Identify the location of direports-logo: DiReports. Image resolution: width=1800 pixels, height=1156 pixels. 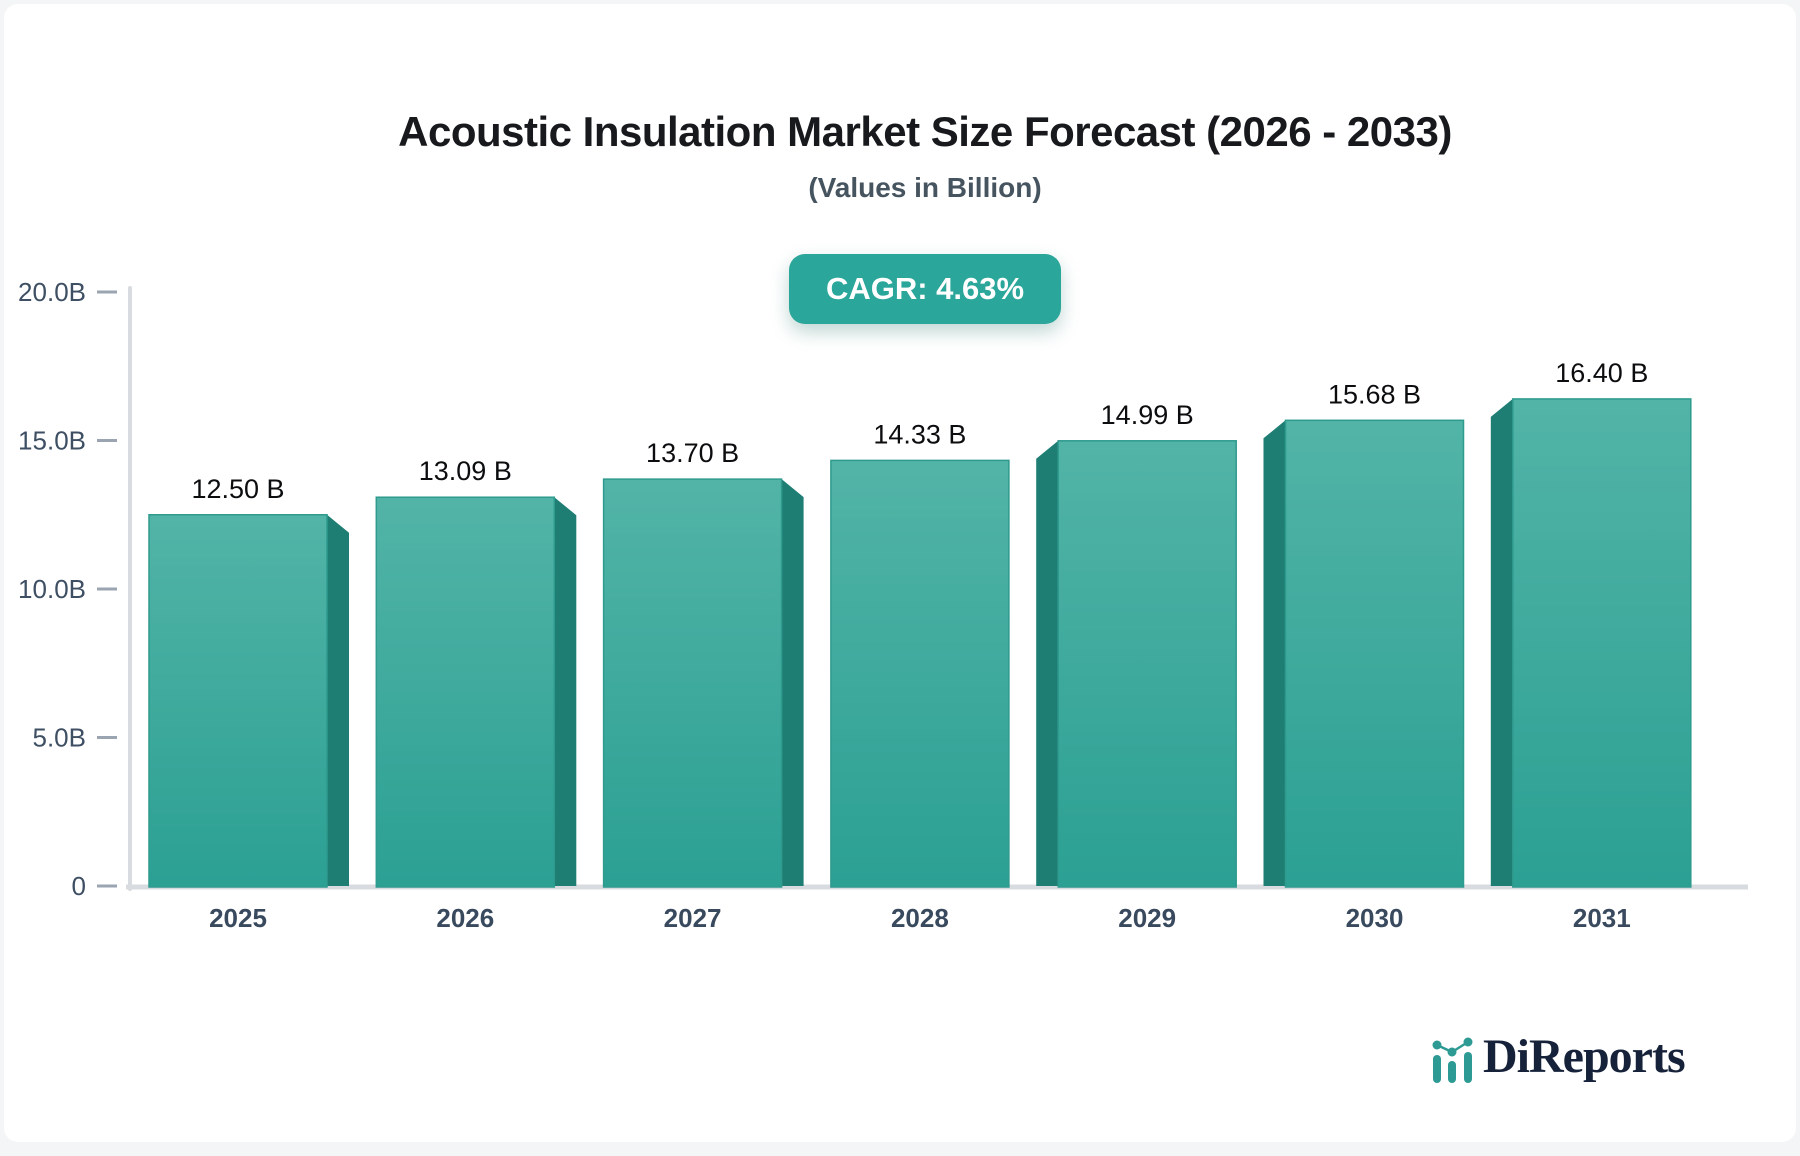
(1558, 1060).